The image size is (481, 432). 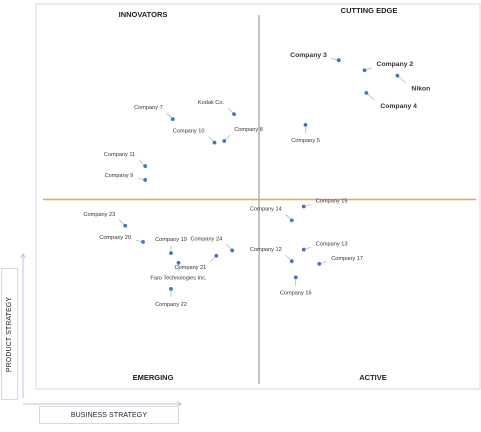 What do you see at coordinates (420, 89) in the screenshot?
I see `point-label-nikon: Nikon` at bounding box center [420, 89].